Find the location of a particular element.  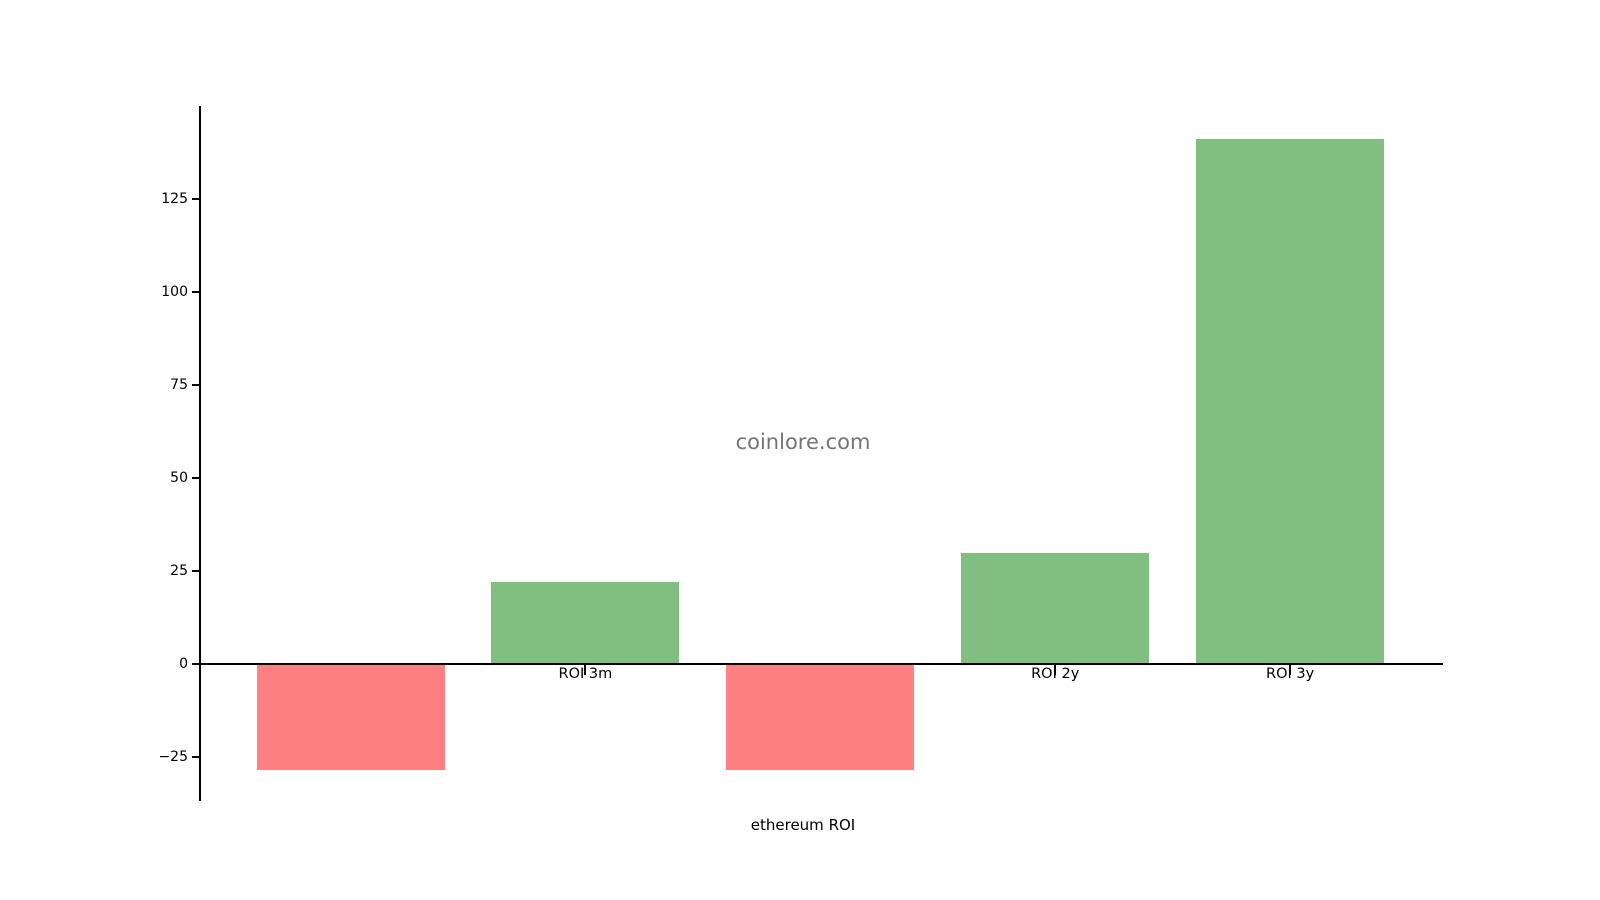

x-tick-label: ROI 3y is located at coordinates (1290, 674).